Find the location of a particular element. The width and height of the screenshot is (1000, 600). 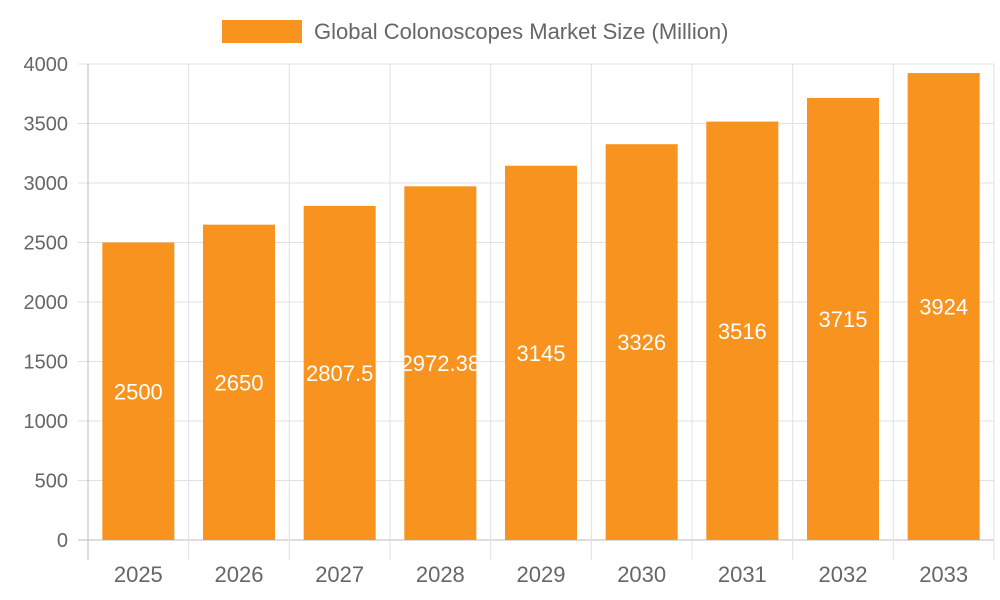

data-label: 2972.38 is located at coordinates (441, 363).